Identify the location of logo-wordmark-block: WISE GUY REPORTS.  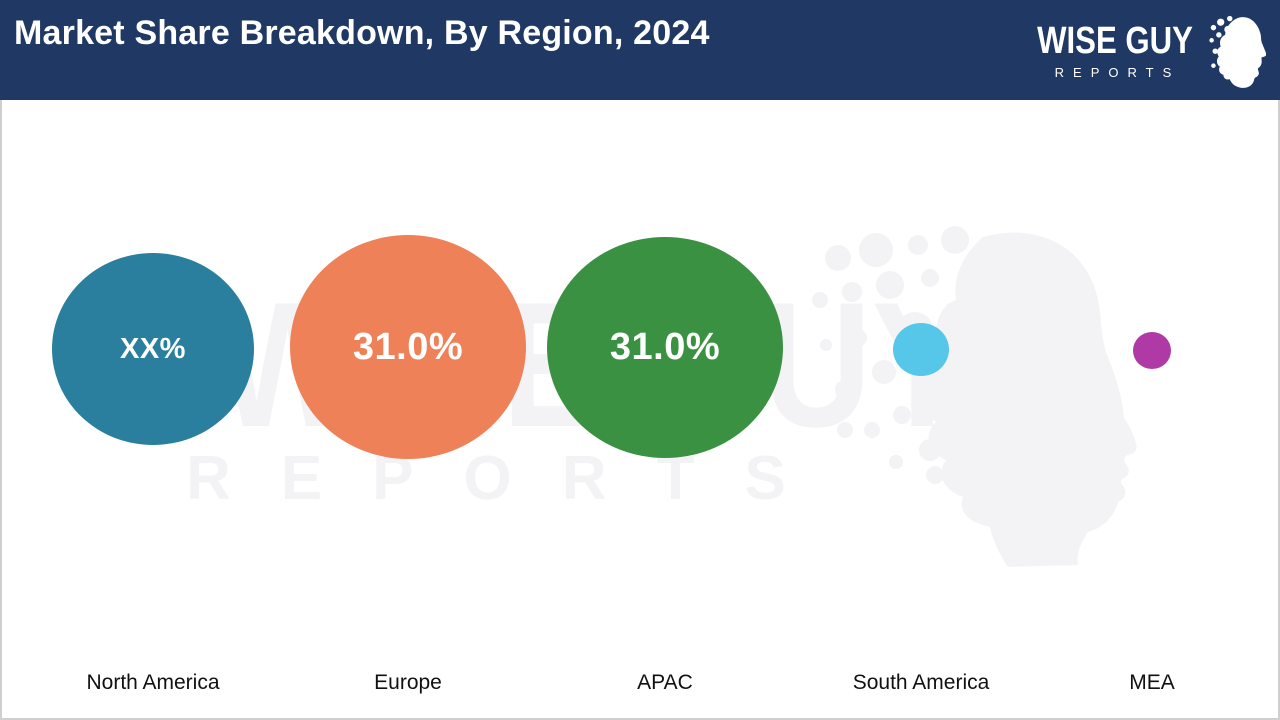
(1115, 51).